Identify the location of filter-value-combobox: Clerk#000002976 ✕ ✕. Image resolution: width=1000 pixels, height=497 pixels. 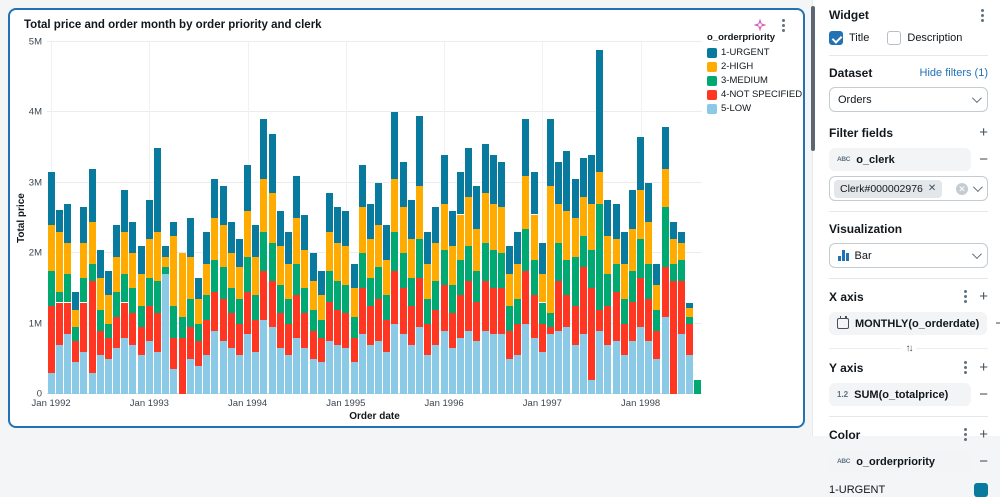
(908, 188).